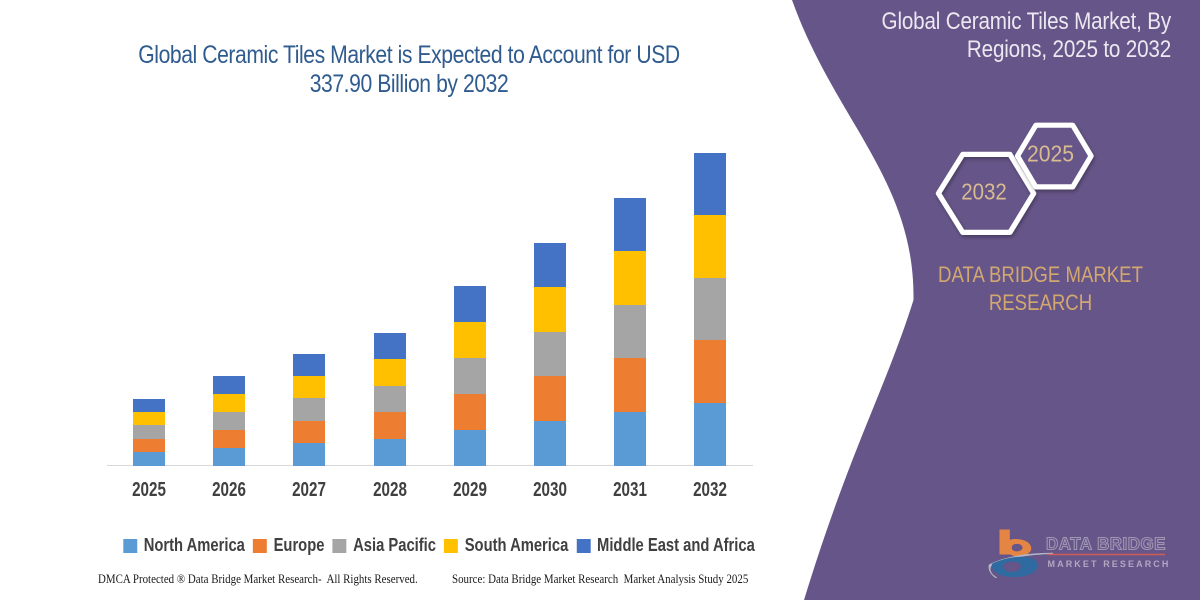 The width and height of the screenshot is (1200, 600). What do you see at coordinates (1106, 543) in the screenshot?
I see `svg-text: DATA BRIDGE` at bounding box center [1106, 543].